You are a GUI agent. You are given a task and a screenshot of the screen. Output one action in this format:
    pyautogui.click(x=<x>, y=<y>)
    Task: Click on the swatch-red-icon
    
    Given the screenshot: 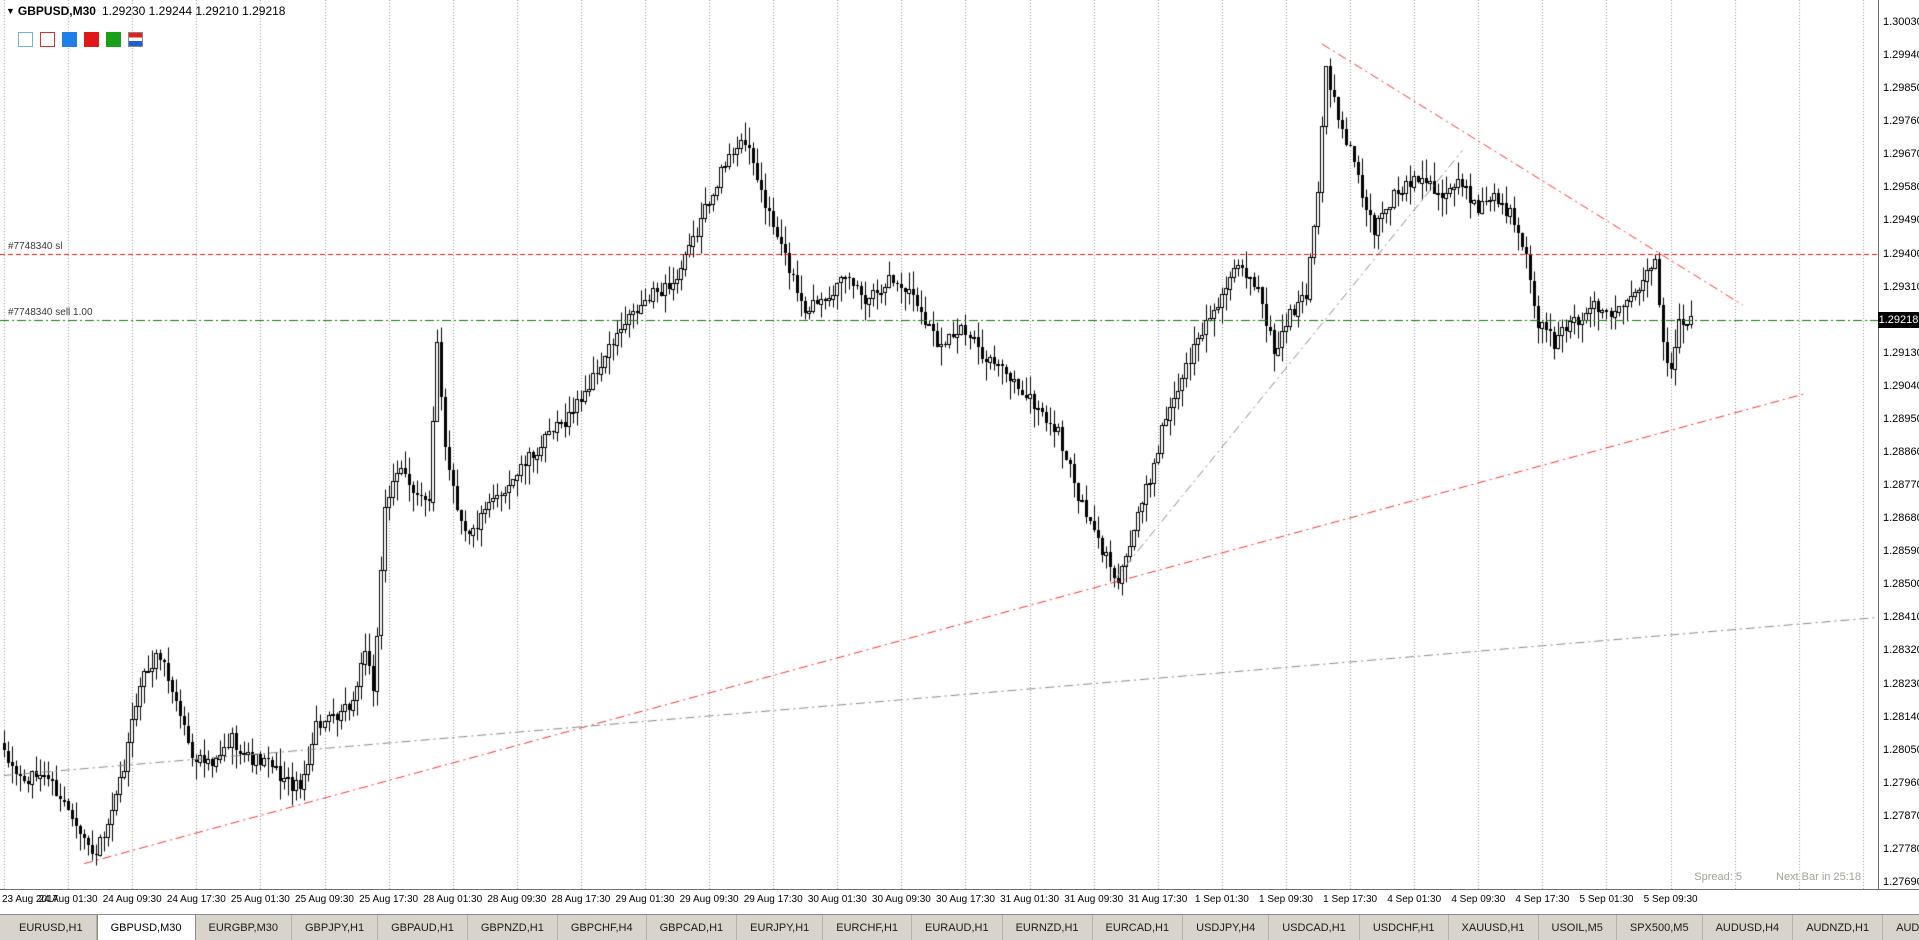 What is the action you would take?
    pyautogui.click(x=91, y=39)
    